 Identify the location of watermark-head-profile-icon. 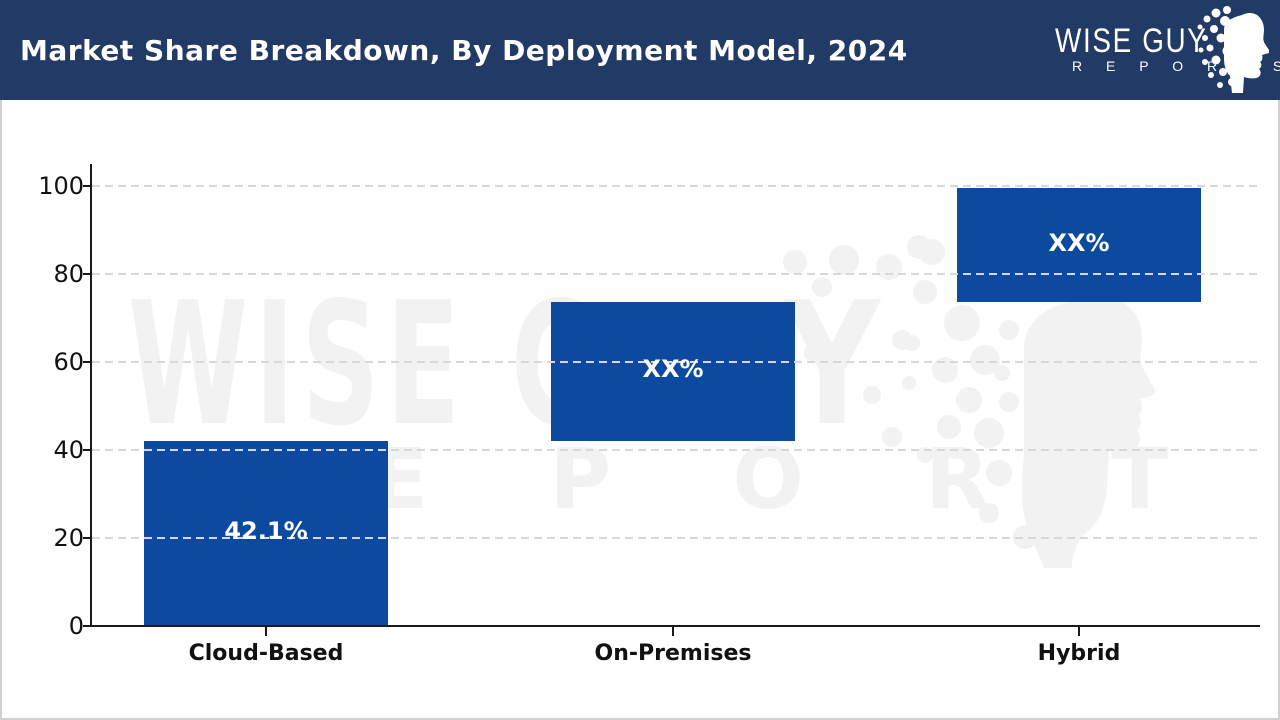
(1088, 432).